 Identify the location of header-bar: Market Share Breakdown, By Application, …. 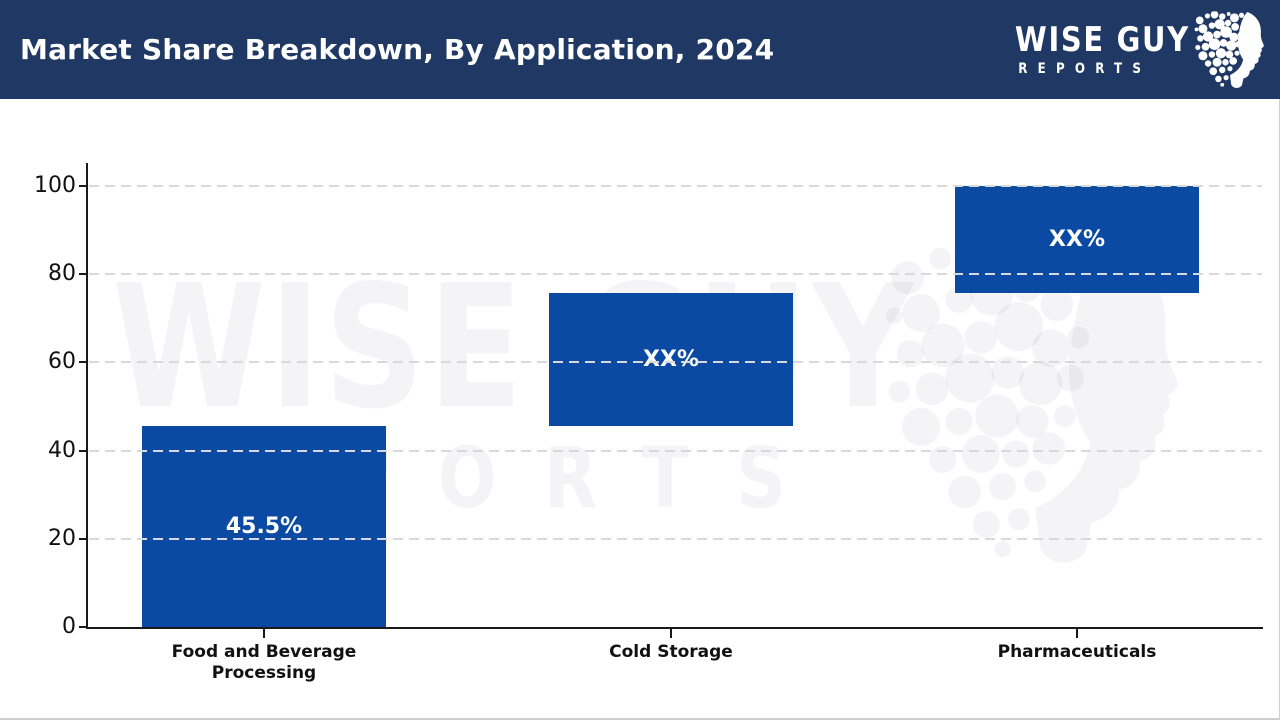
(640, 49).